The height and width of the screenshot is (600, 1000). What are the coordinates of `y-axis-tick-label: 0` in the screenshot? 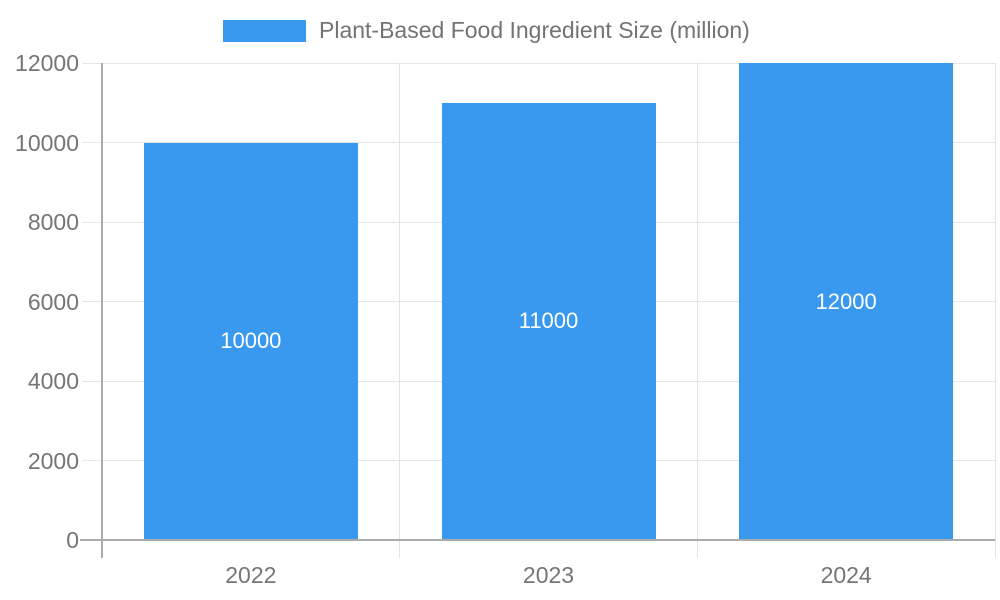 It's located at (72, 540).